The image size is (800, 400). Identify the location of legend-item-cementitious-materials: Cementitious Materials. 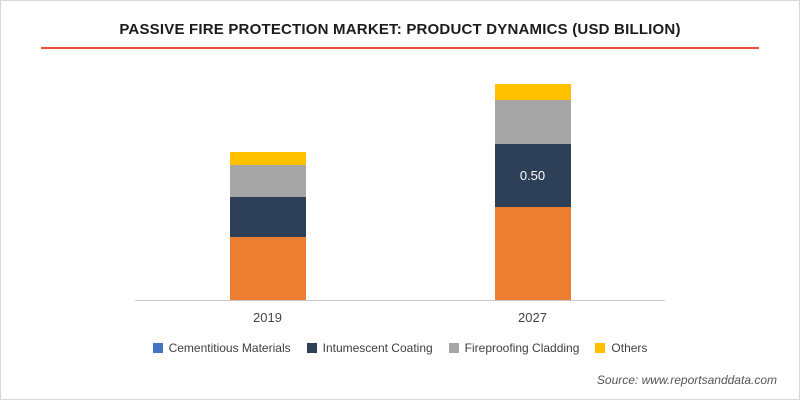
(221, 348).